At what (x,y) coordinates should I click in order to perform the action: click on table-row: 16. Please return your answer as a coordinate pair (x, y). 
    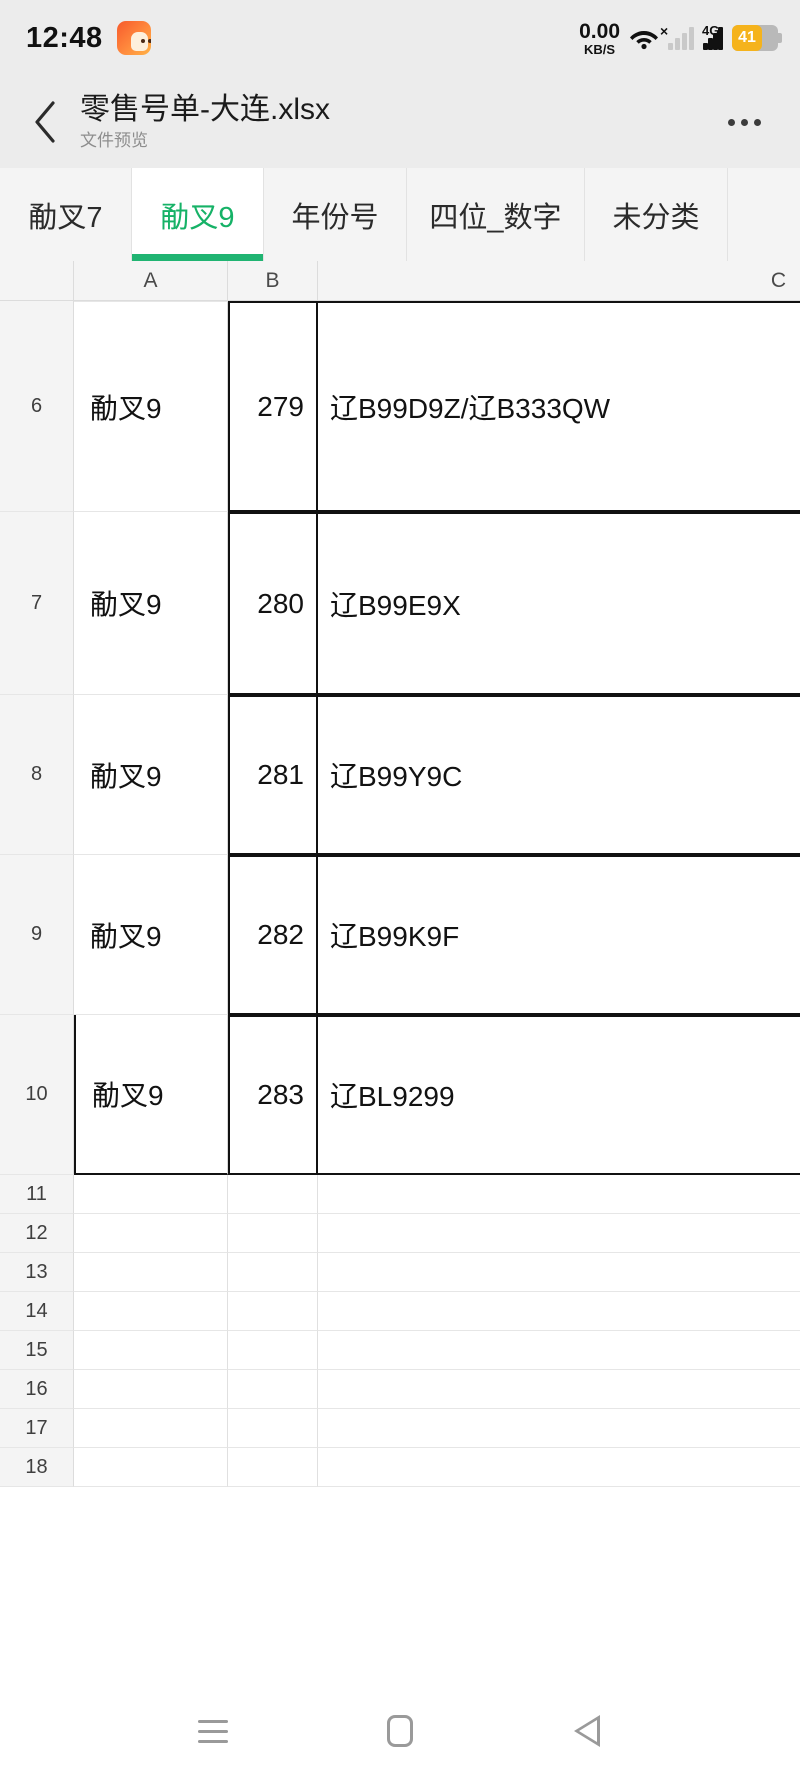
    Looking at the image, I should click on (400, 1389).